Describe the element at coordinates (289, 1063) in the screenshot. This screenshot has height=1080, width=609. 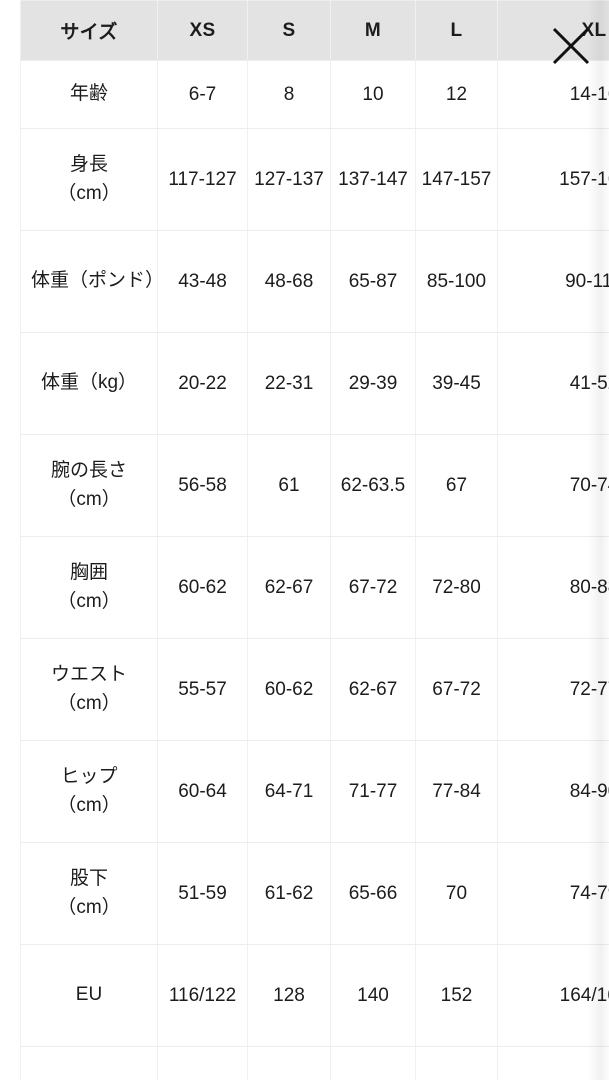
I see `cell-value: 130` at that location.